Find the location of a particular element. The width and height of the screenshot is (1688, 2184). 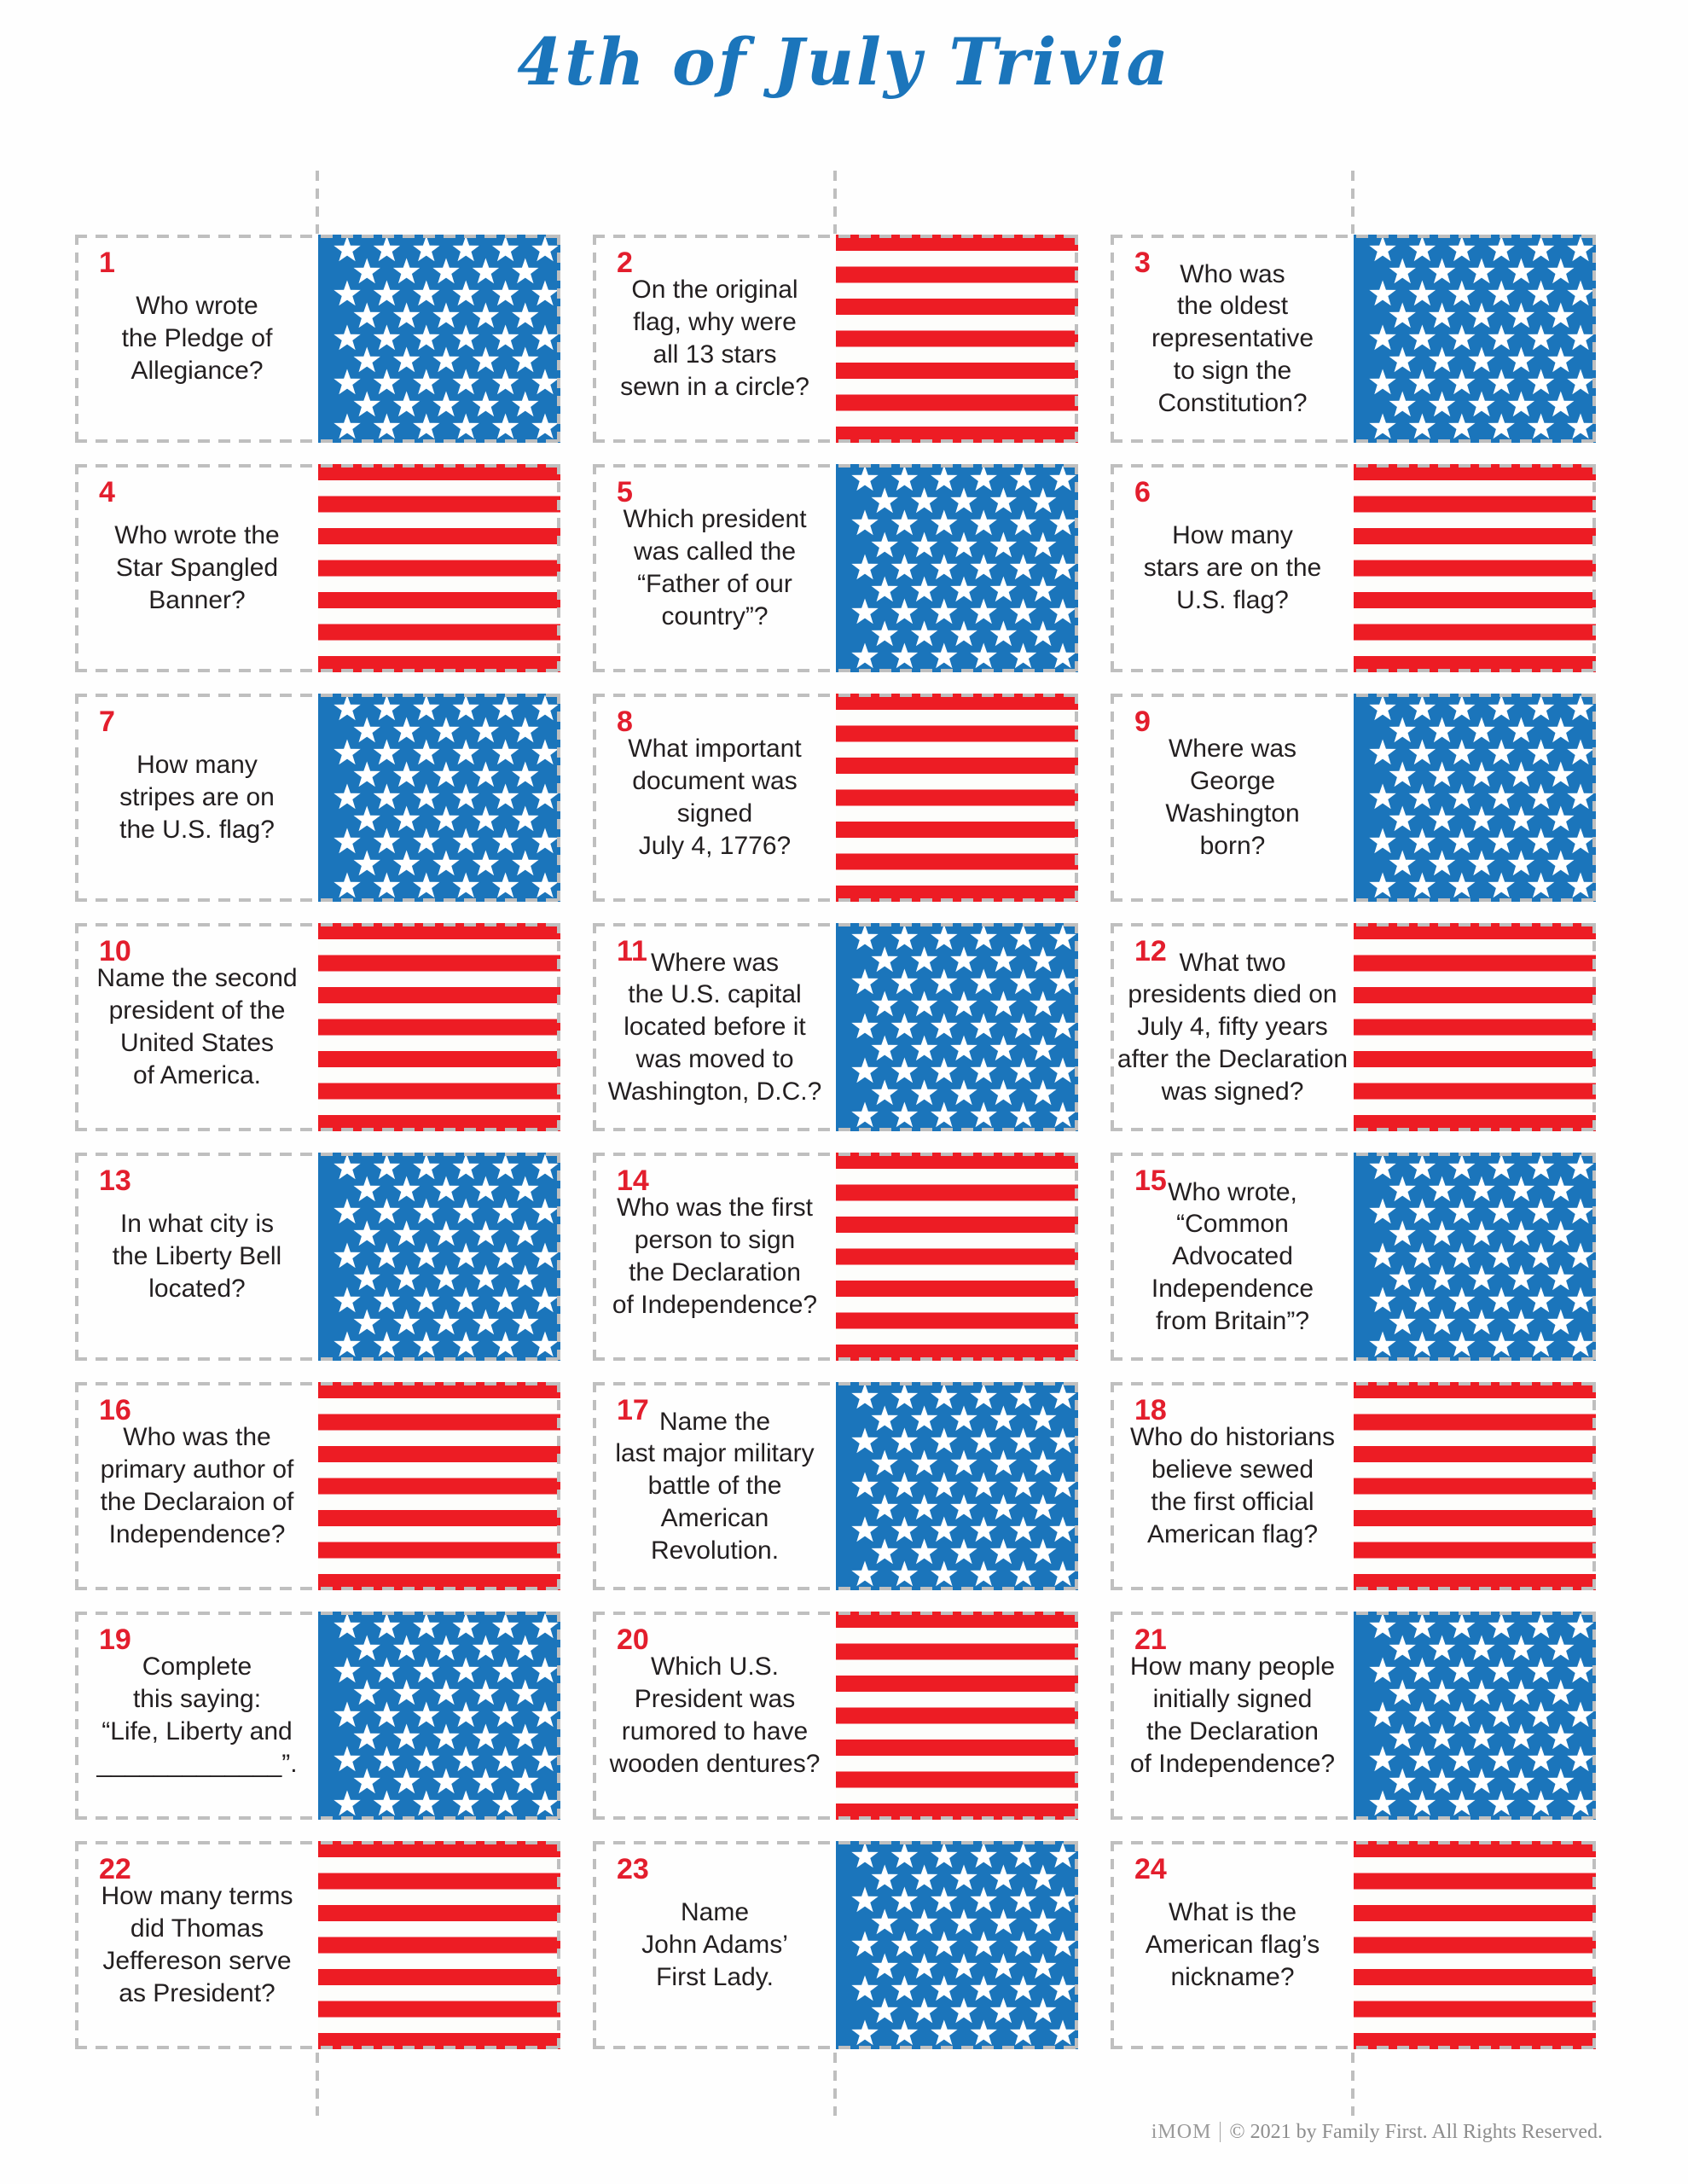

card-number: 10 is located at coordinates (115, 951).